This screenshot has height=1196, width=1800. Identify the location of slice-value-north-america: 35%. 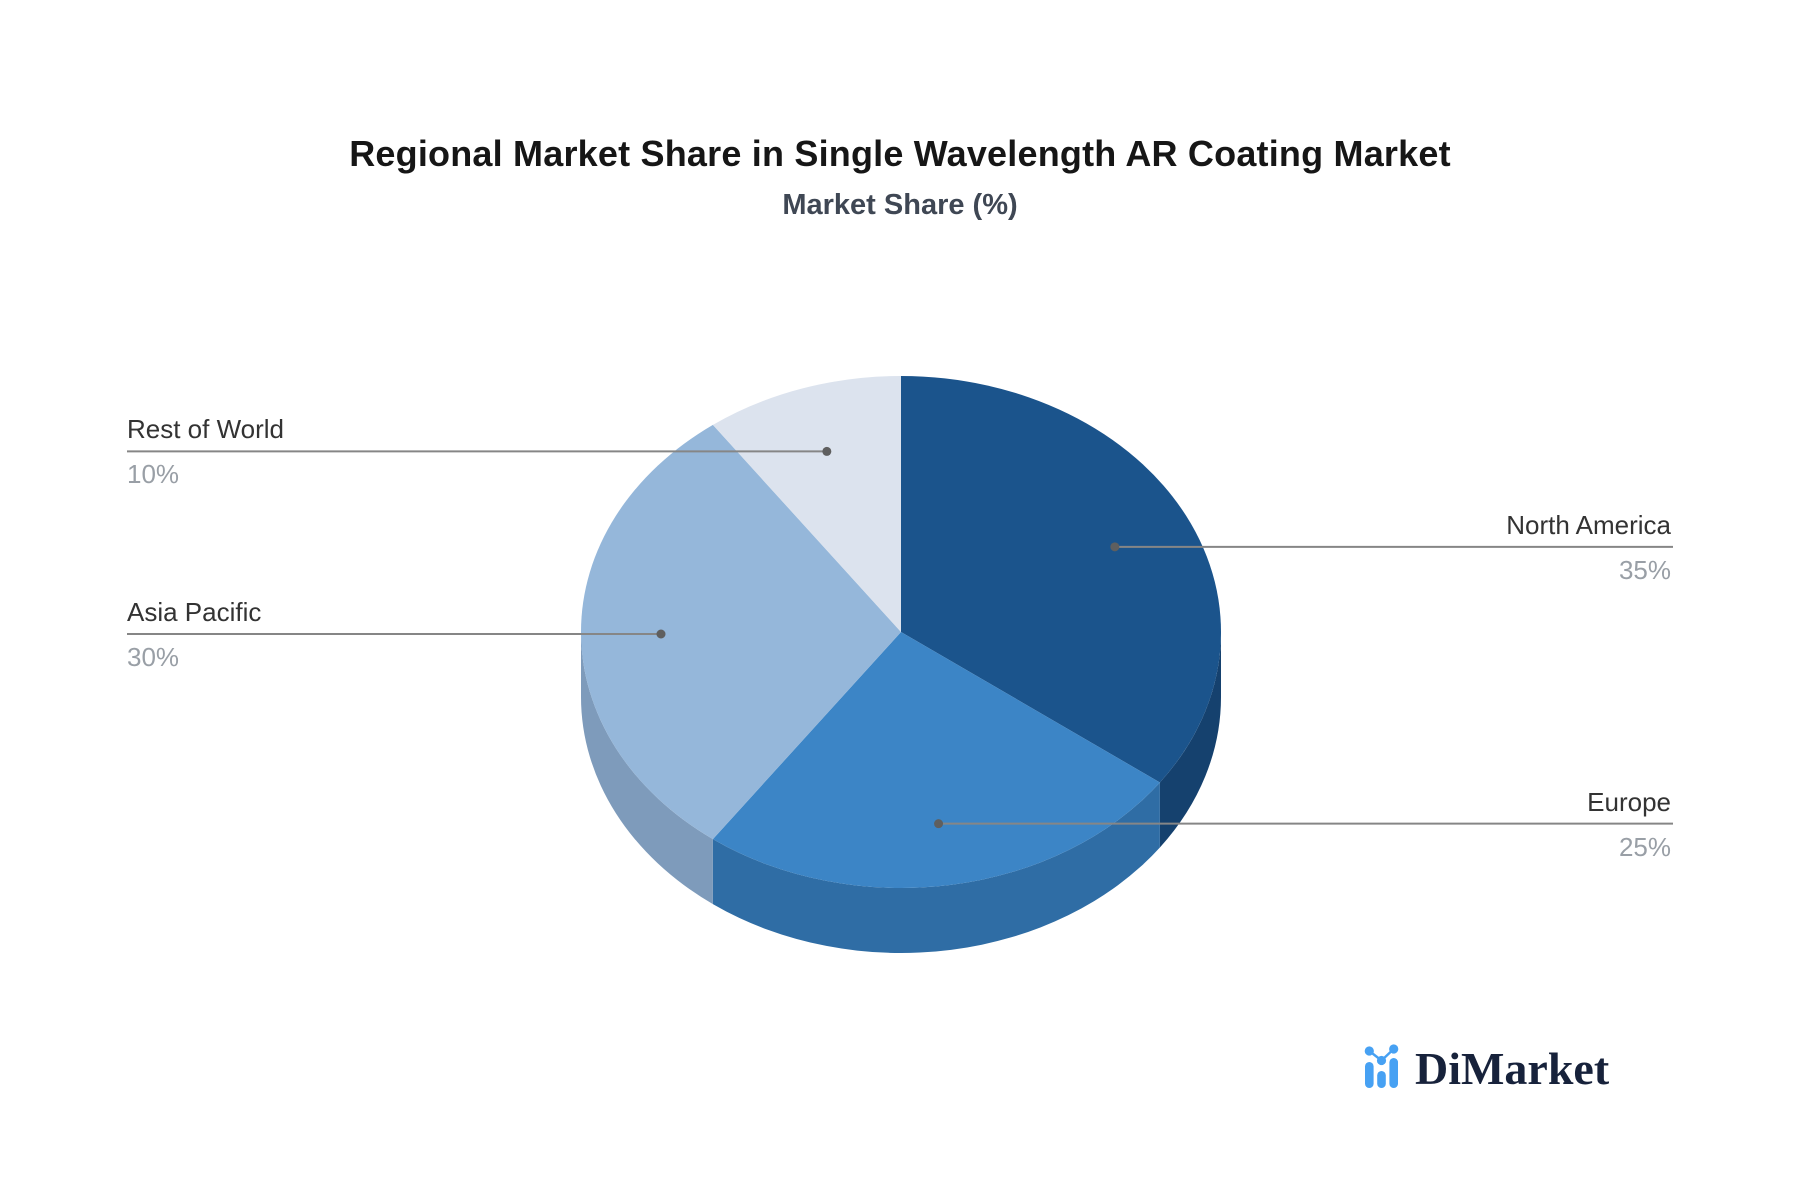
(1644, 569).